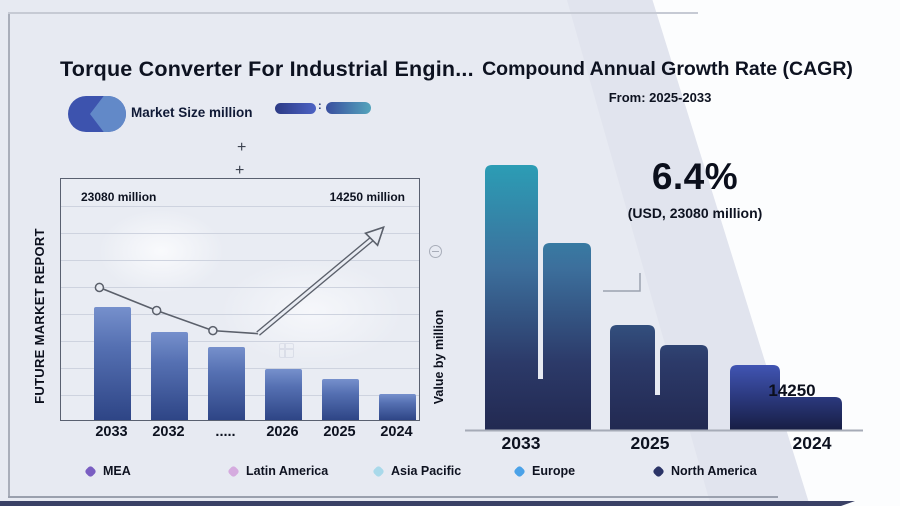 The width and height of the screenshot is (900, 506). What do you see at coordinates (660, 97) in the screenshot?
I see `cagr-subtitle: From: 2025-2033` at bounding box center [660, 97].